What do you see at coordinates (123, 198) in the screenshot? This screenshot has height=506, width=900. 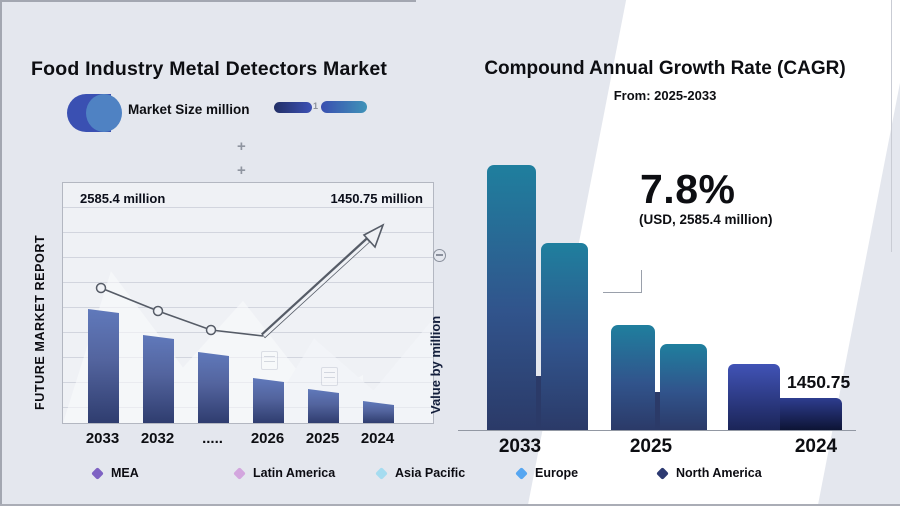 I see `annotation-2033-value: 2585.4 million` at bounding box center [123, 198].